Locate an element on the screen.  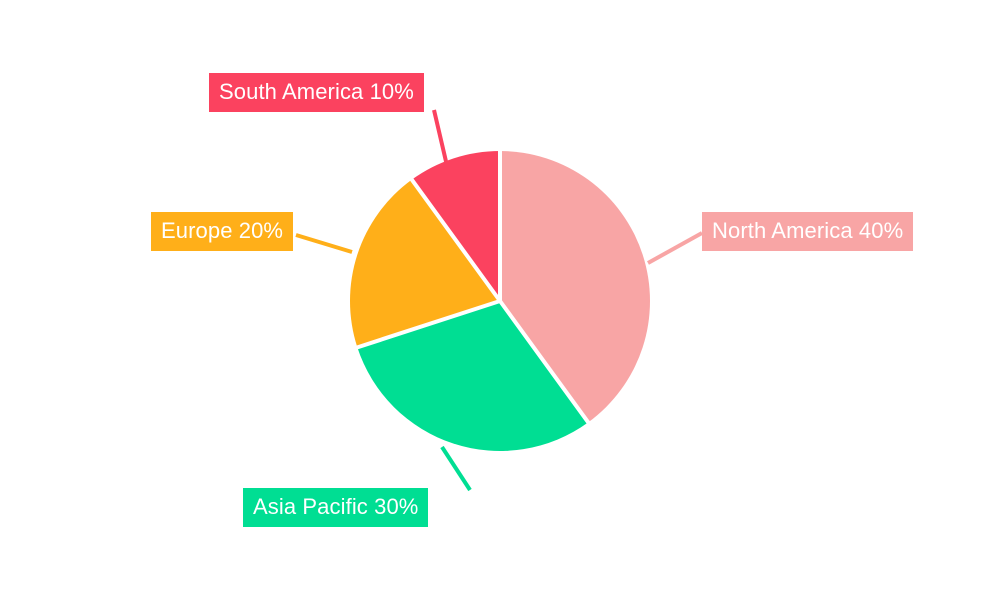
pie-label-asia-pacific: Asia Pacific 30% is located at coordinates (336, 507).